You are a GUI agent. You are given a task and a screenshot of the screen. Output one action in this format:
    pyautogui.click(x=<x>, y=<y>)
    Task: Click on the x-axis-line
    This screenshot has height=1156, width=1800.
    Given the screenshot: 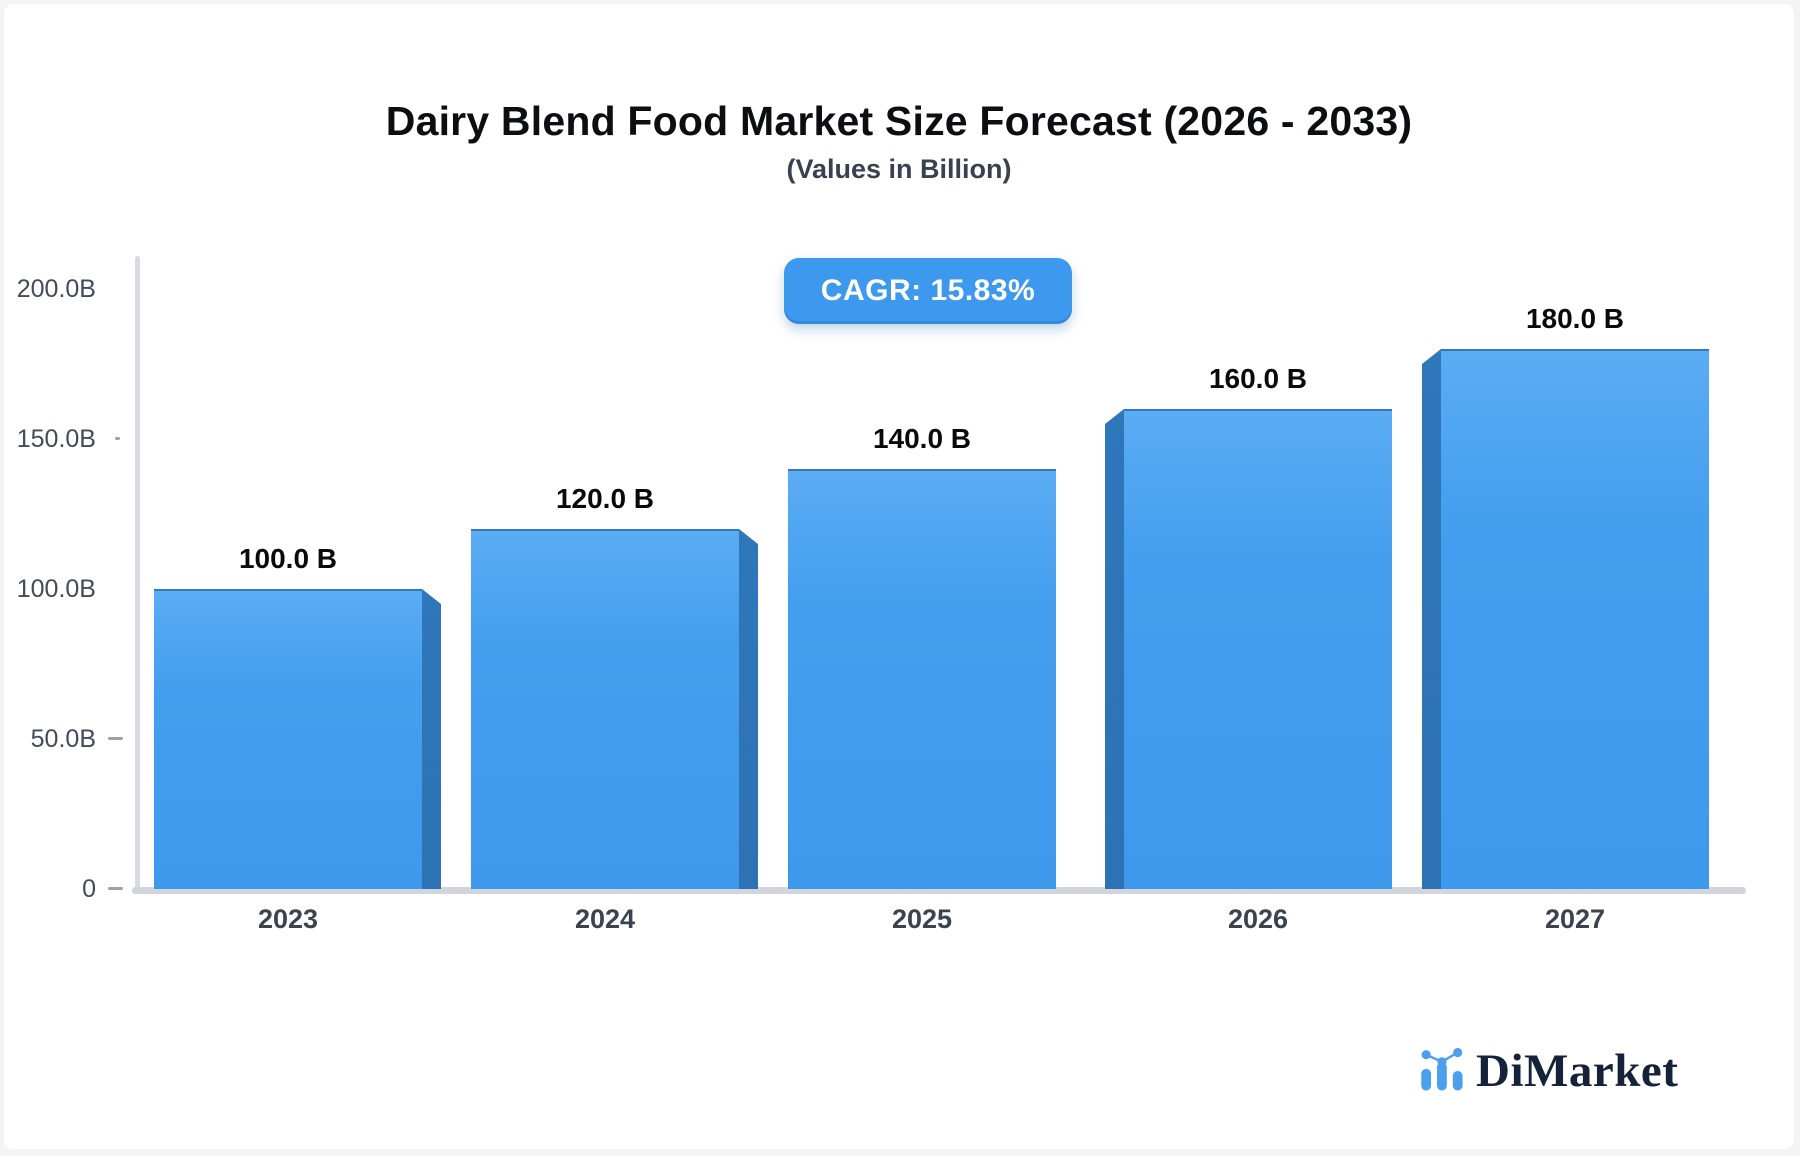 What is the action you would take?
    pyautogui.click(x=939, y=890)
    